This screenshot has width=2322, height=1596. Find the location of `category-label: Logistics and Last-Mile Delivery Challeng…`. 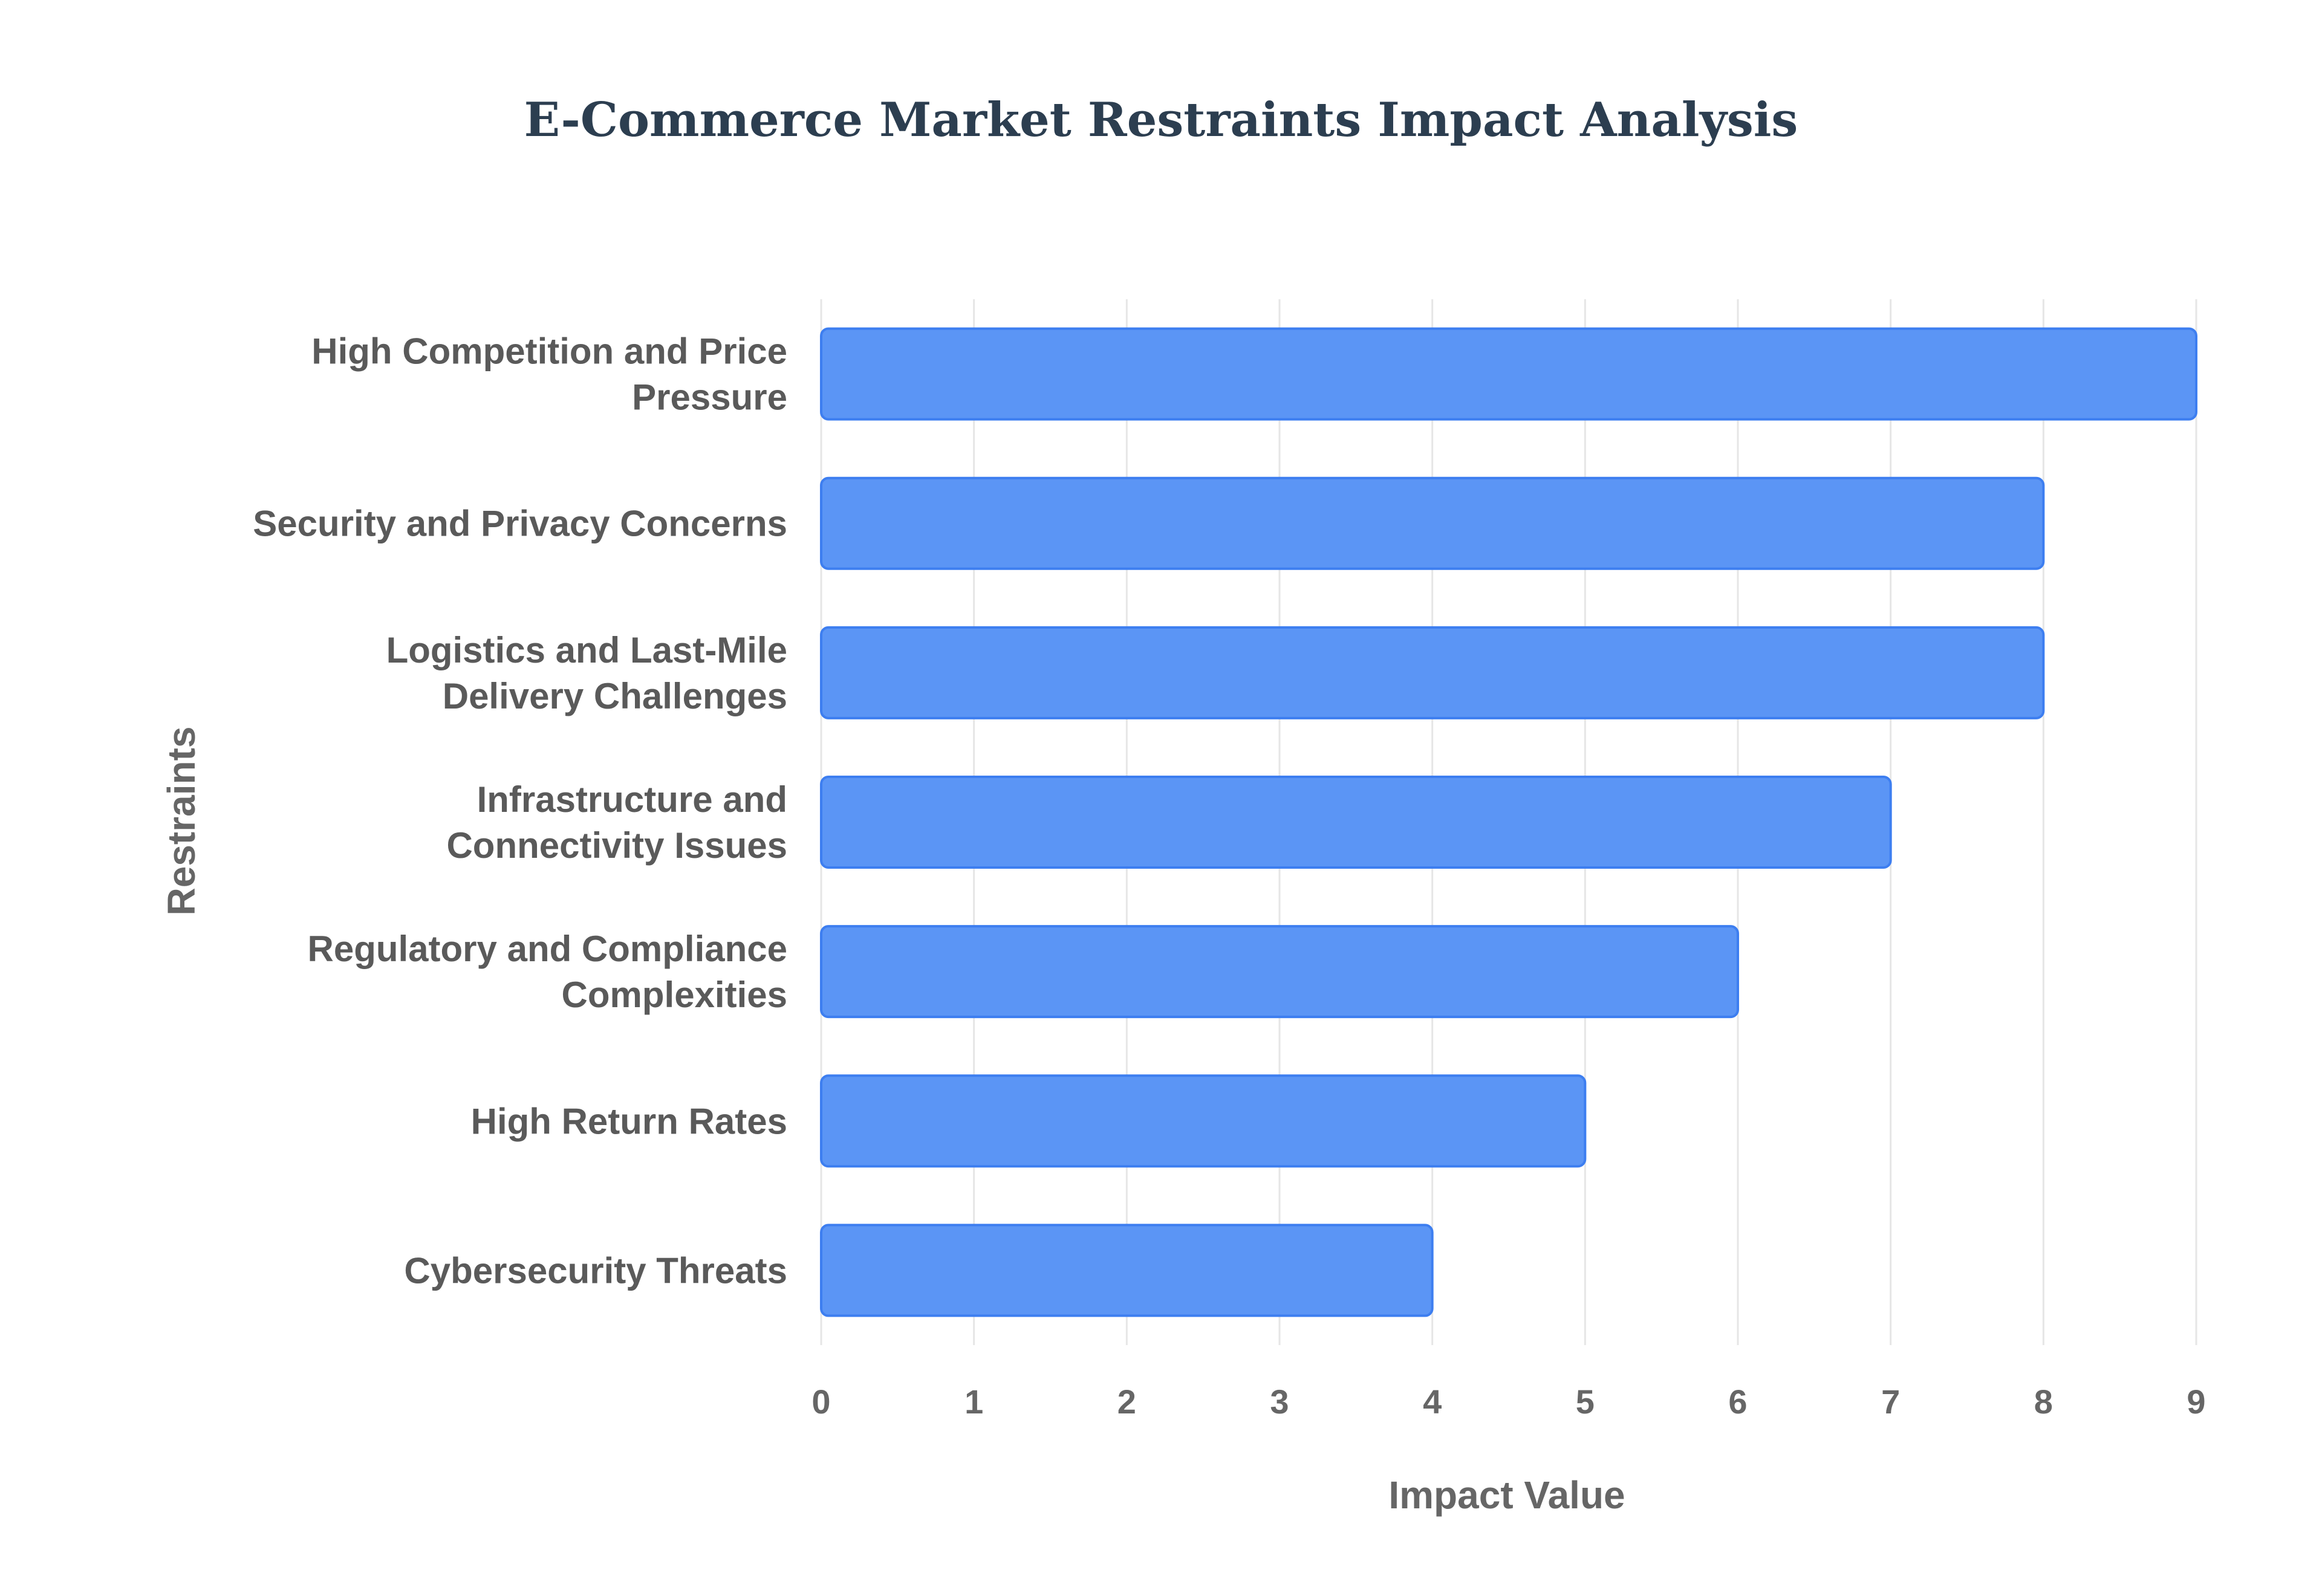

category-label: Logistics and Last-Mile Delivery Challeng… is located at coordinates (586, 673).